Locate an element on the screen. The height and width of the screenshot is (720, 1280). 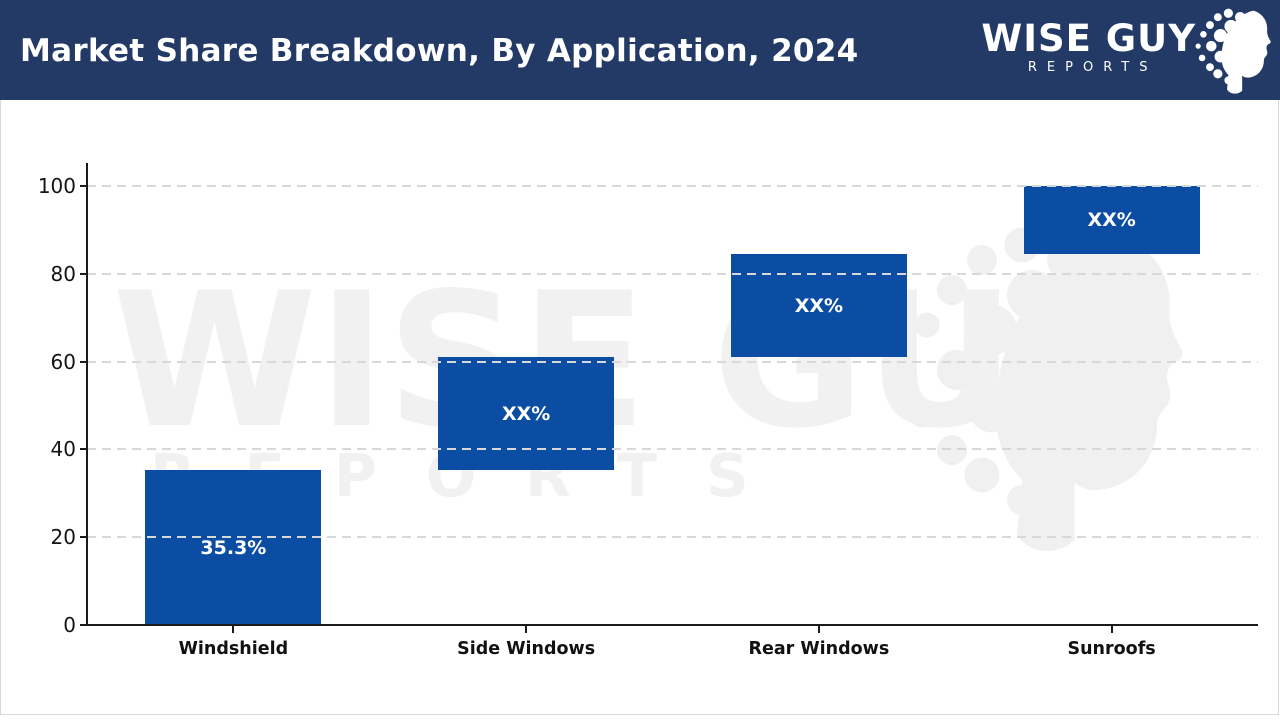
x-category-label: Side Windows is located at coordinates (526, 649).